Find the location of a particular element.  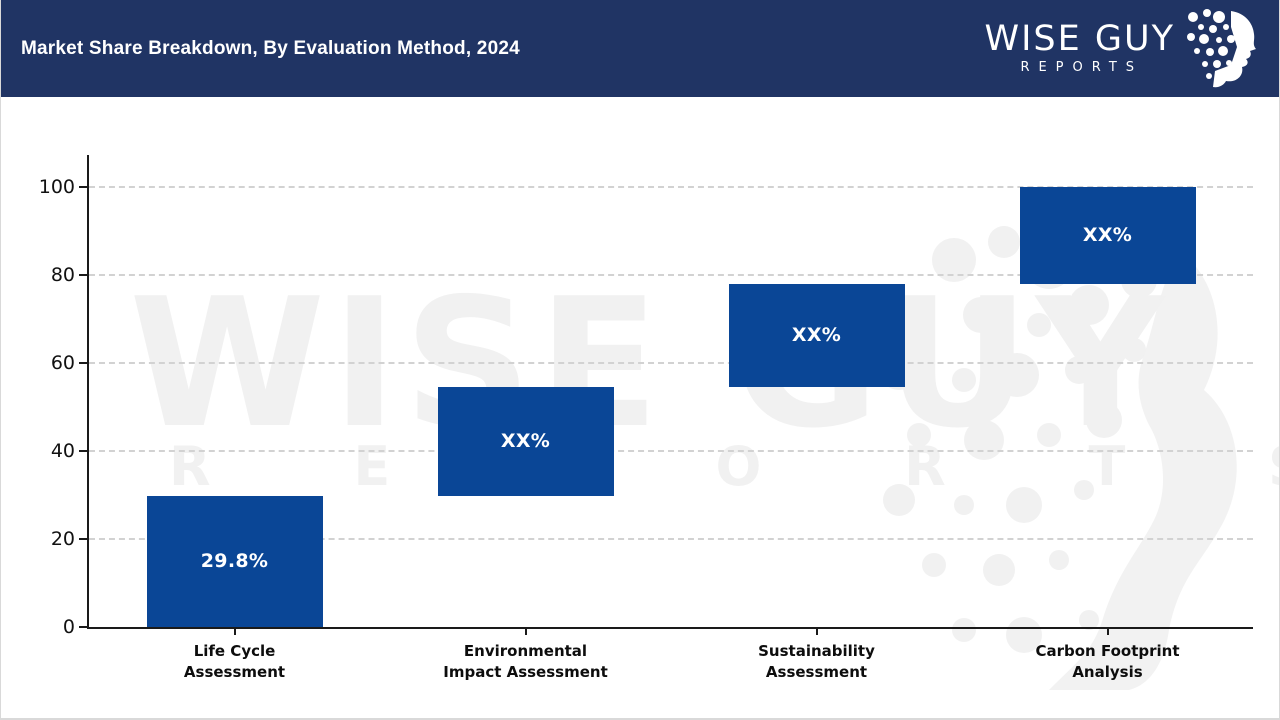

y-tick-label: 60 is located at coordinates (62, 363).